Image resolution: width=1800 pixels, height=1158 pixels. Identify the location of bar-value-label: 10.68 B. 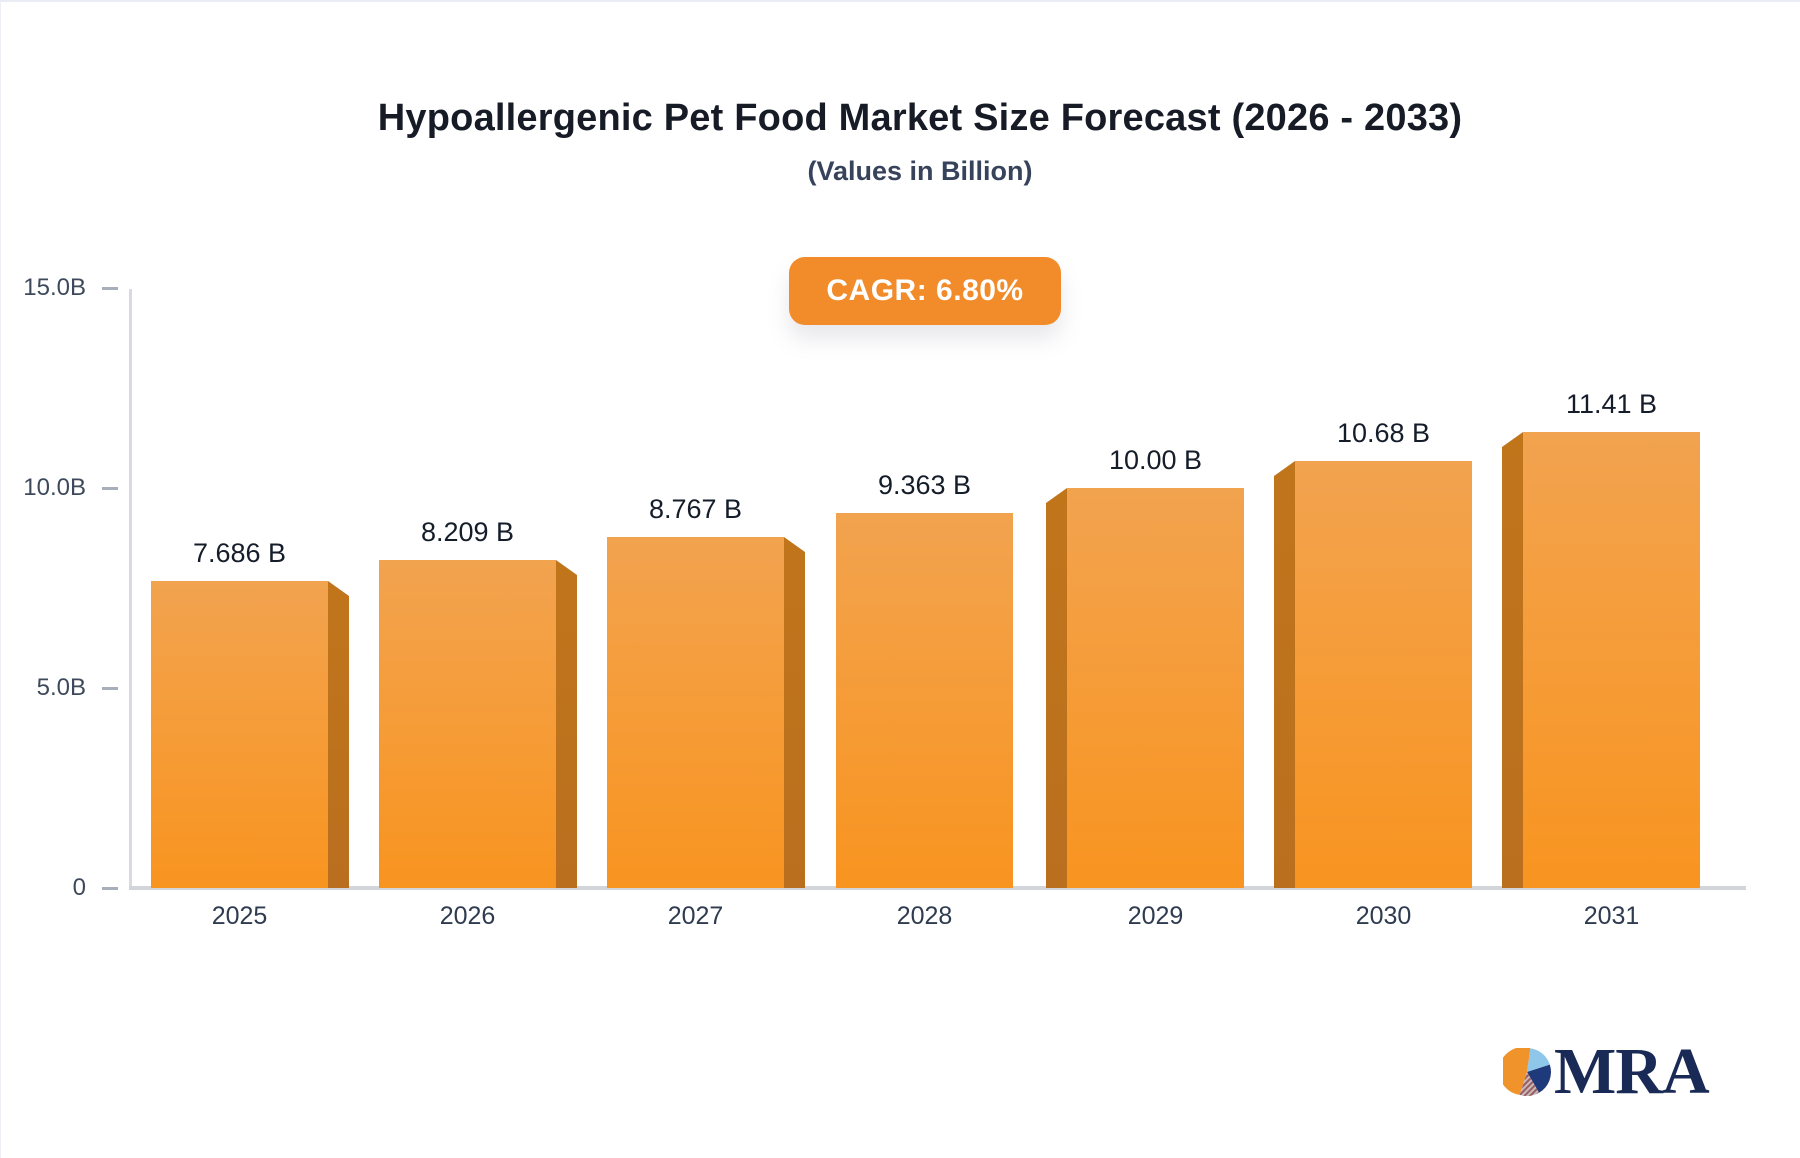
(1383, 433).